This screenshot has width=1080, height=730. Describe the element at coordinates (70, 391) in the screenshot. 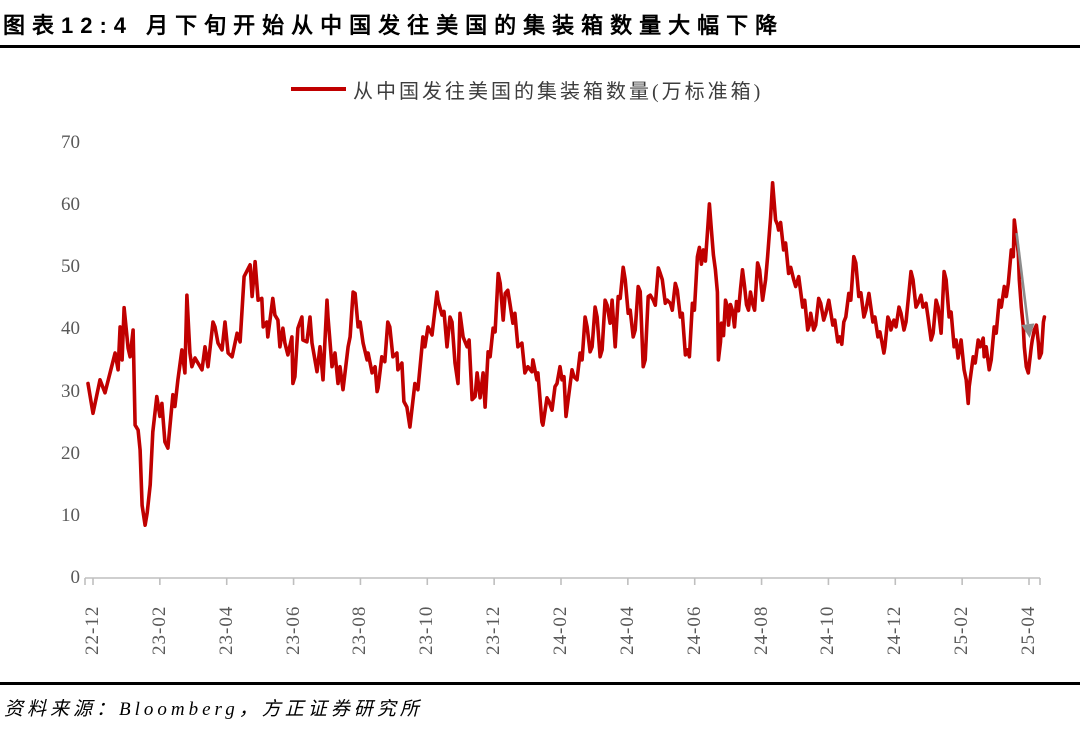

I see `y-tick-label: 30` at that location.